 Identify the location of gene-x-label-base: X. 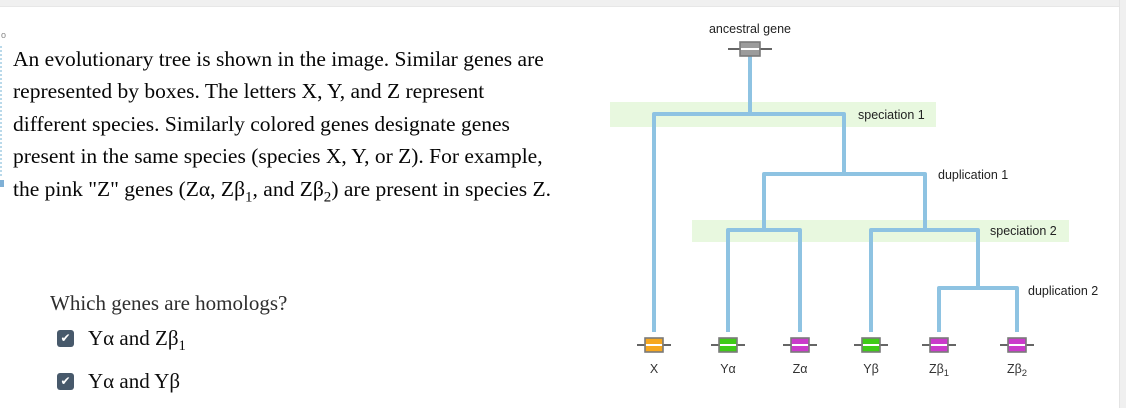
(654, 369).